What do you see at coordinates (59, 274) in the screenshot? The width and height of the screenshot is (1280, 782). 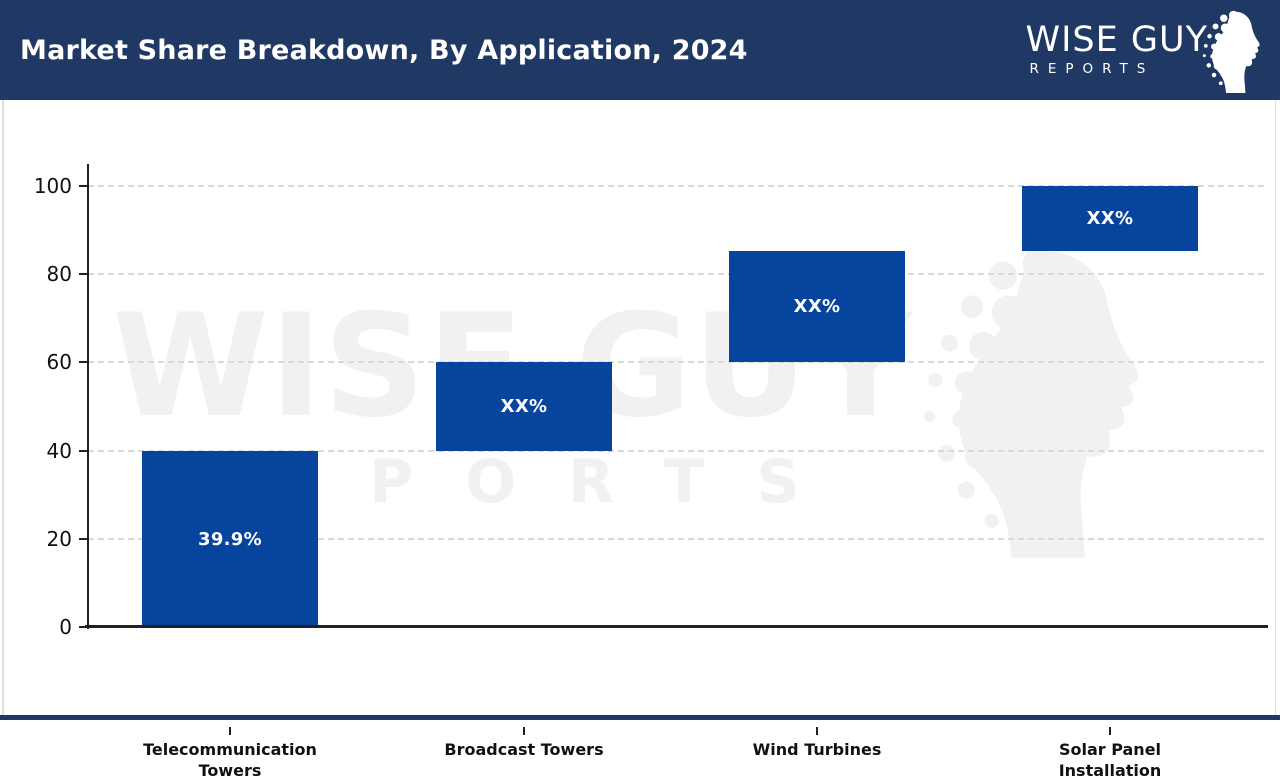 I see `y-tick-label: 80` at bounding box center [59, 274].